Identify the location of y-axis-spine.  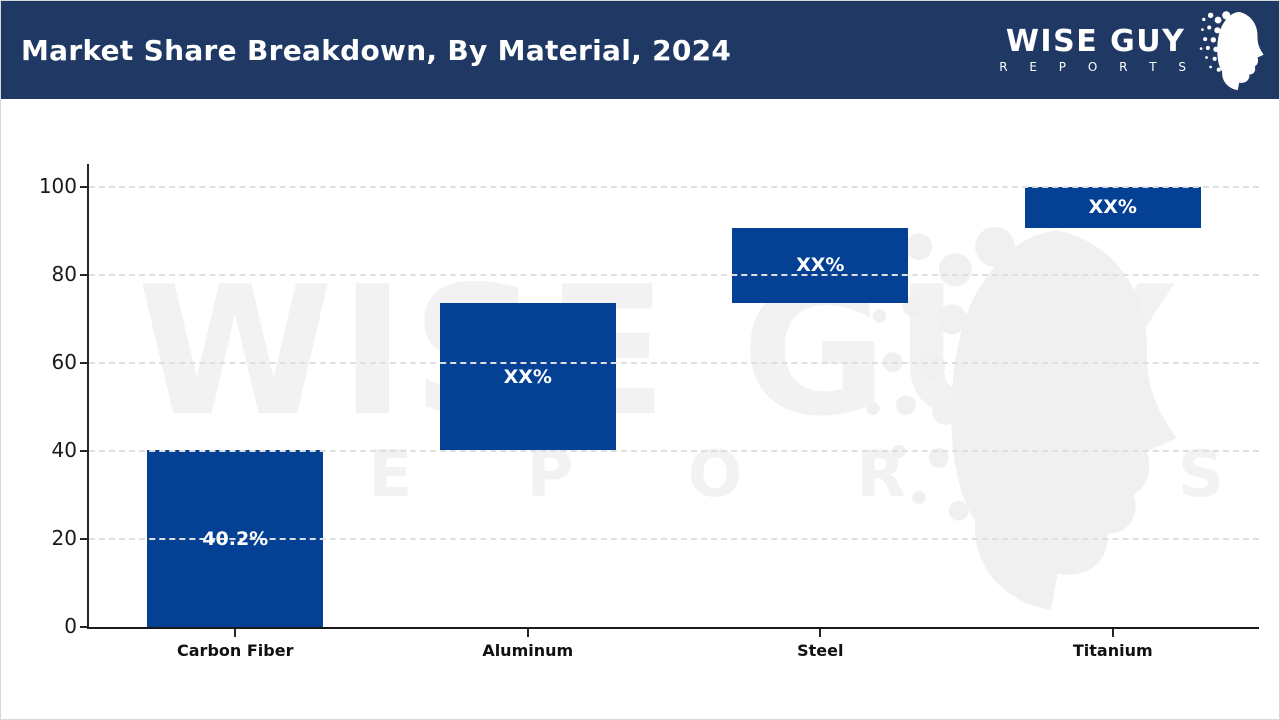
(88, 396).